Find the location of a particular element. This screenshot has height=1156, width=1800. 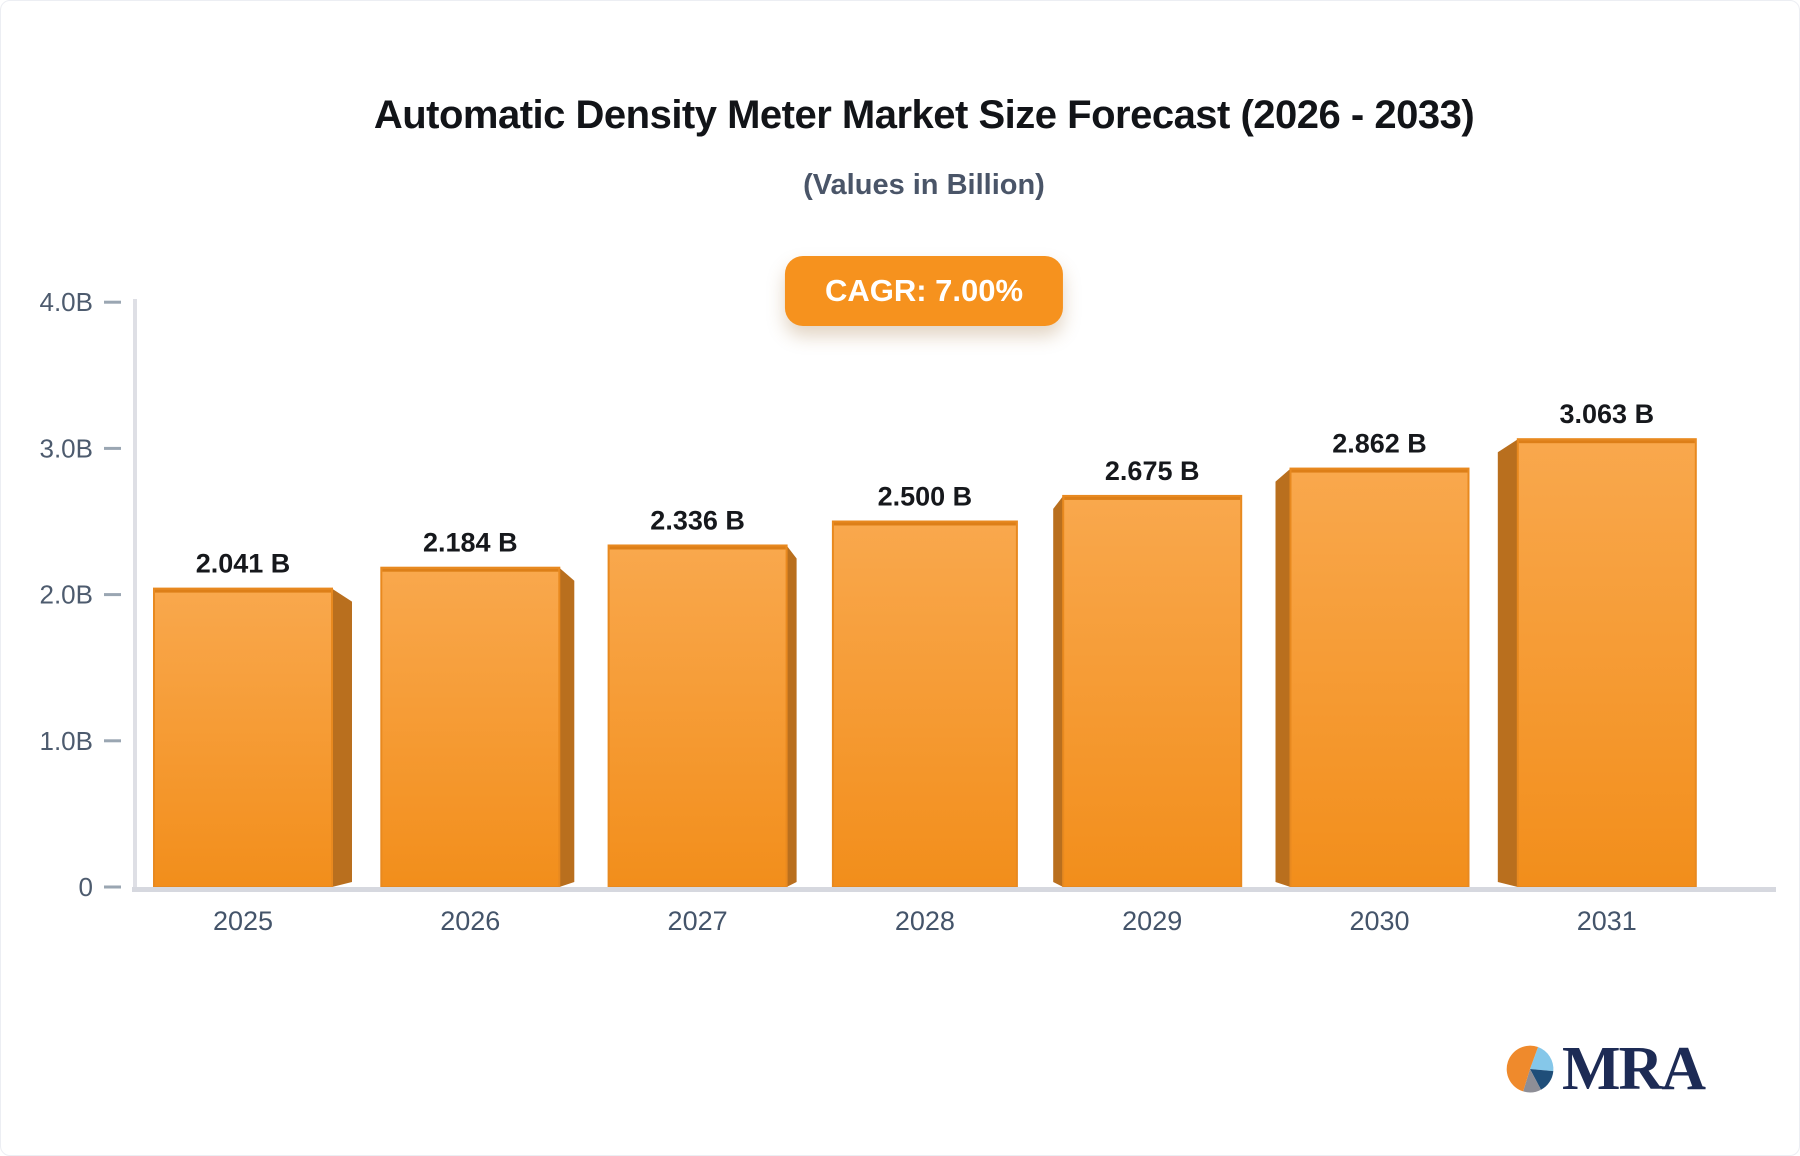

y-tick-label-4.0B: 4.0B is located at coordinates (67, 302).